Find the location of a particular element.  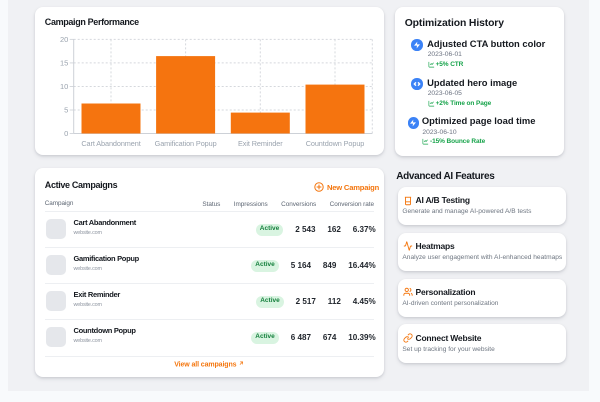

svg-text: 0 is located at coordinates (66, 133).